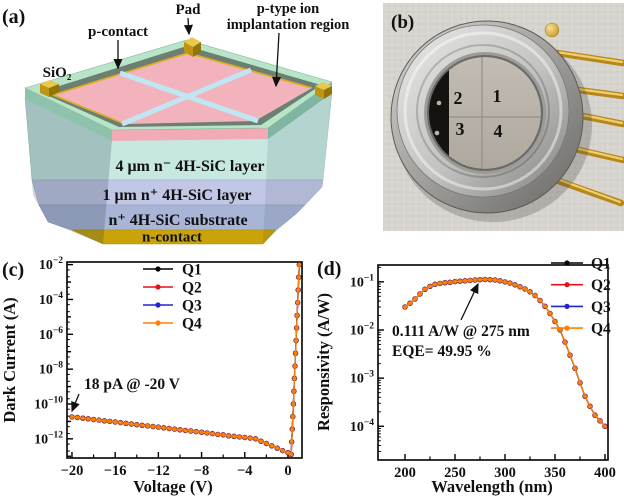  I want to click on pad-left, so click(49, 88).